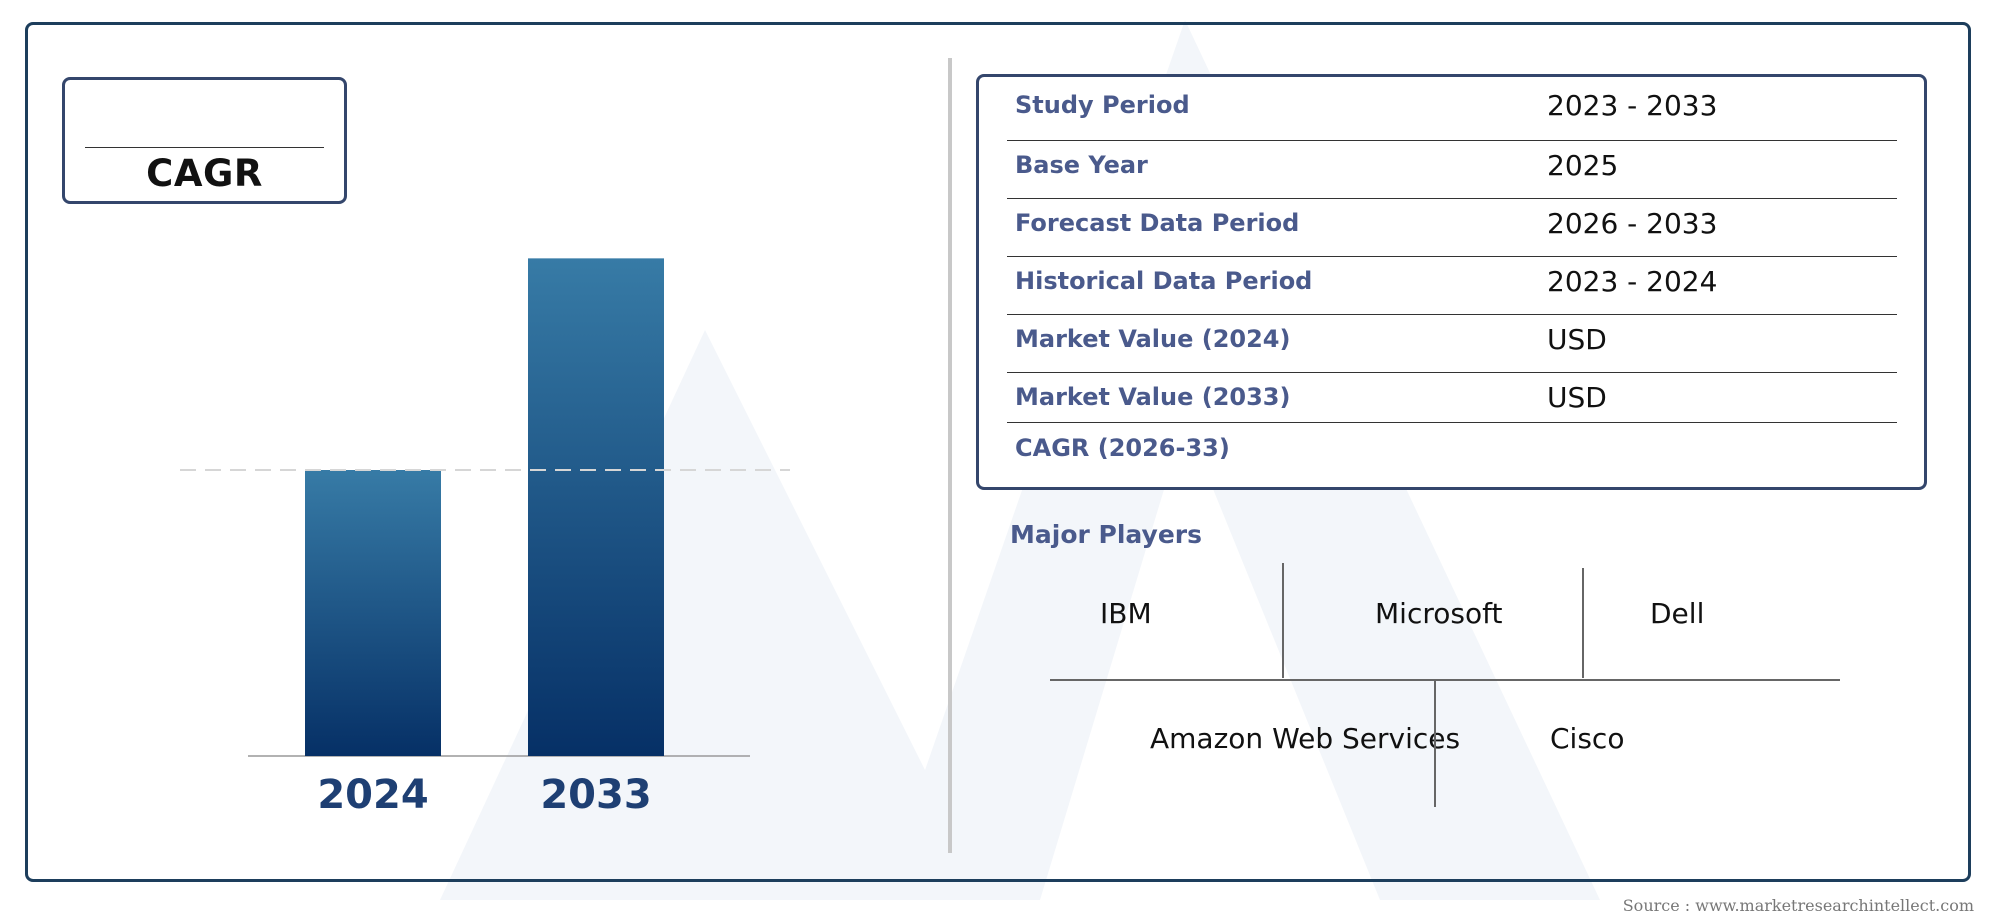 Image resolution: width=2000 pixels, height=917 pixels. Describe the element at coordinates (1452, 402) in the screenshot. I see `info-row: Market Value (2033) USD` at that location.